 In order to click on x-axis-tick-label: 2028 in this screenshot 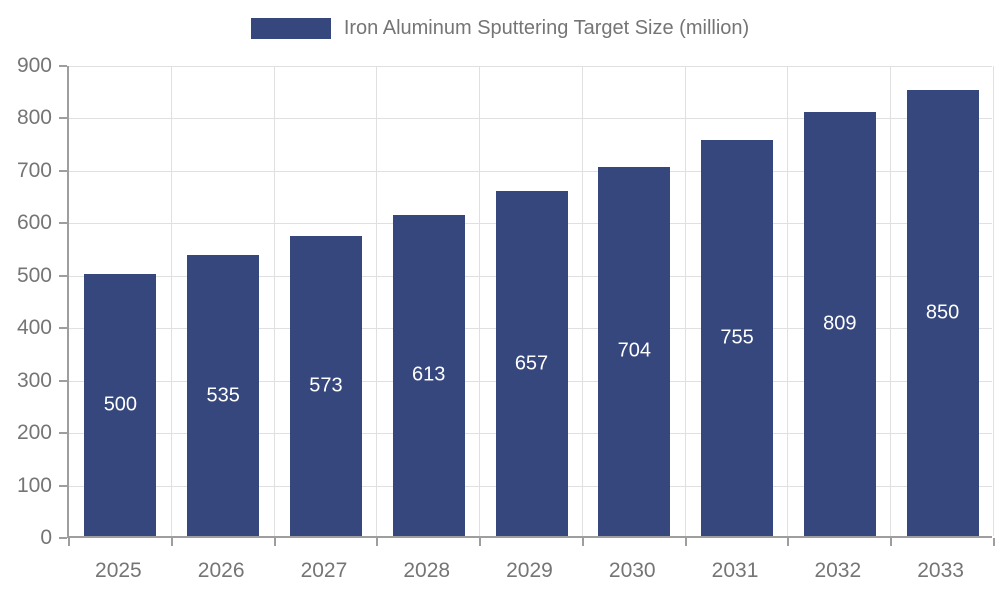, I will do `click(427, 570)`.